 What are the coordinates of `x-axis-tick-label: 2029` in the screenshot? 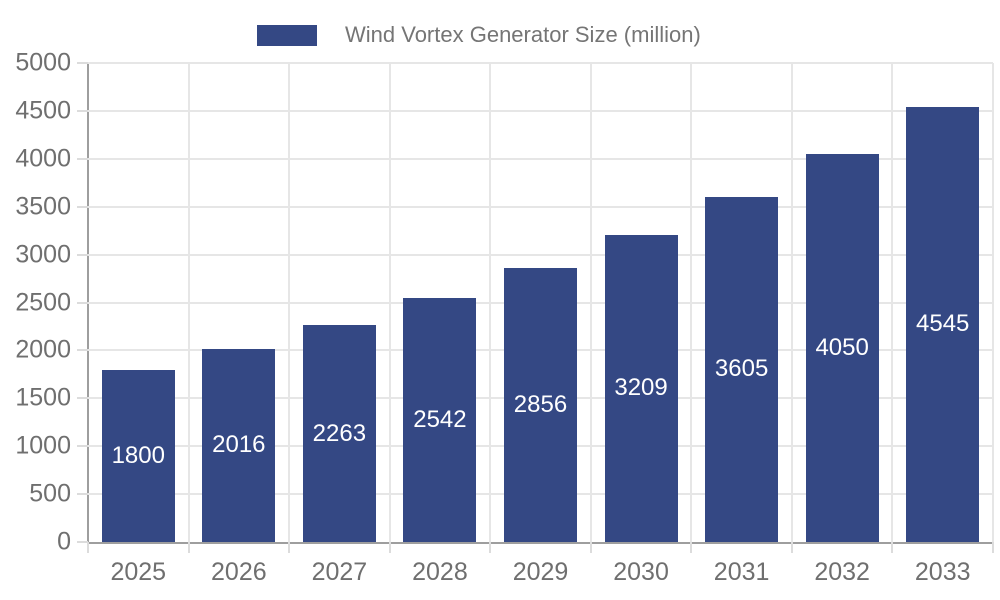 It's located at (540, 572).